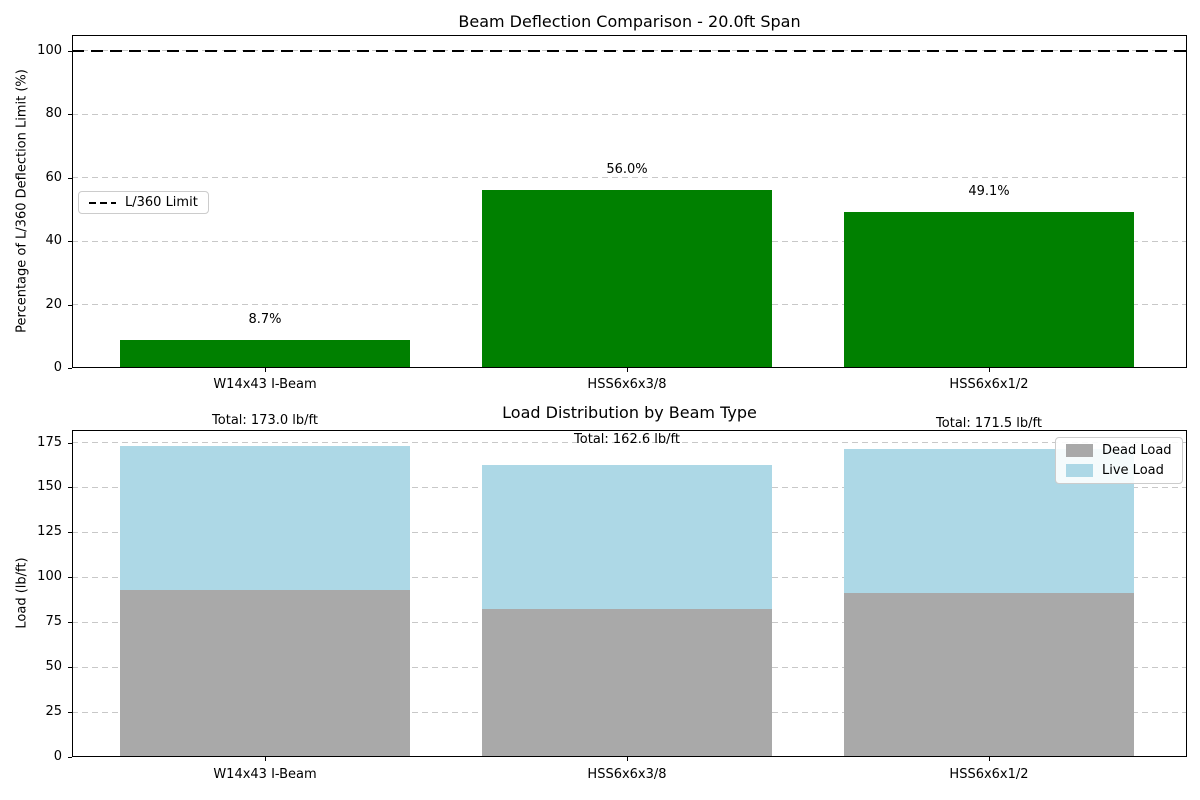  I want to click on bar-value-label: 56.0%, so click(627, 170).